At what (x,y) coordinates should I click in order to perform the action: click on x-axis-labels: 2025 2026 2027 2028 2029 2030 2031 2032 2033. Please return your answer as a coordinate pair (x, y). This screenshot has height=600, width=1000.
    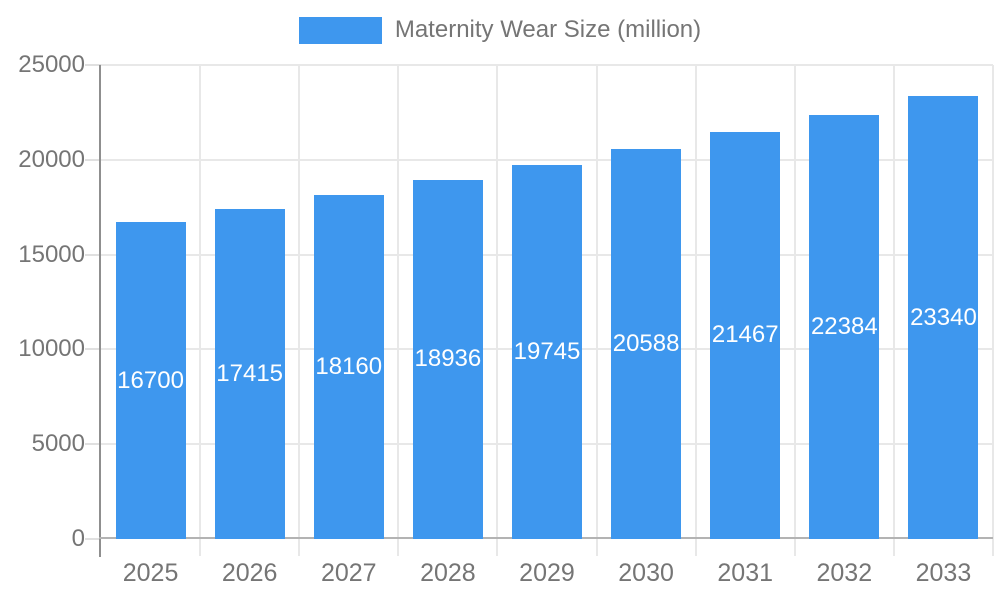
    Looking at the image, I should click on (547, 574).